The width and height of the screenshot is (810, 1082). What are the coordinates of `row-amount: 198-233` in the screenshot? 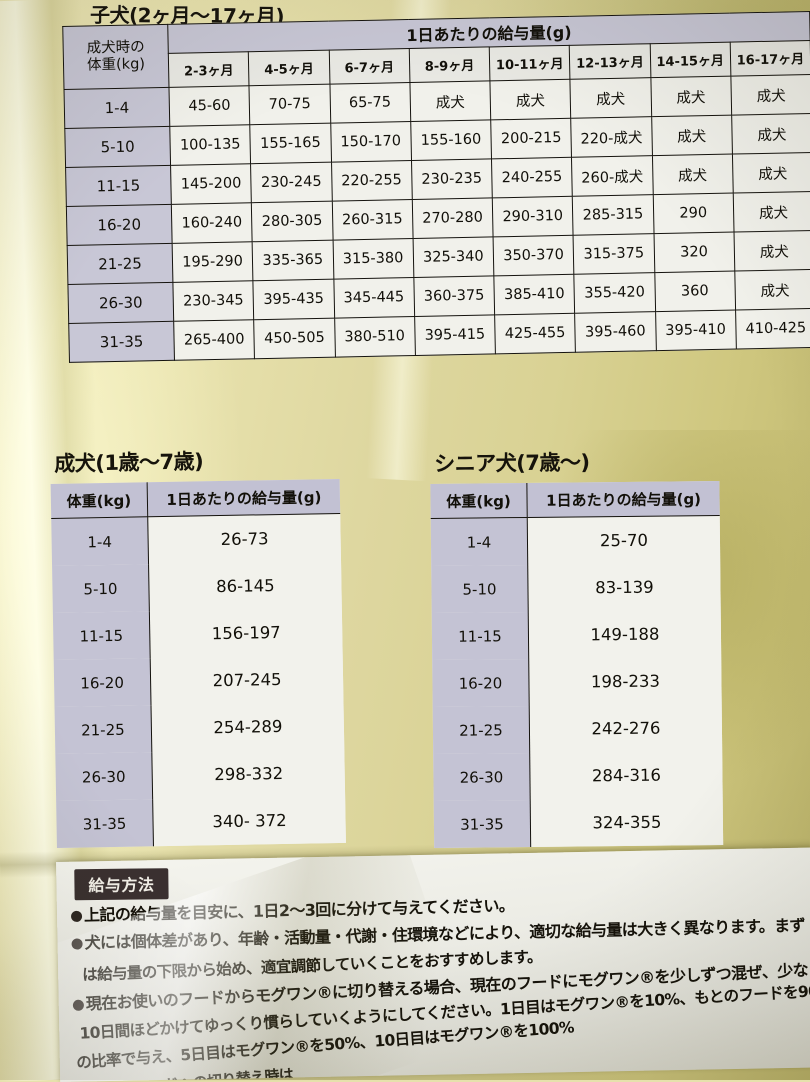 It's located at (625, 681).